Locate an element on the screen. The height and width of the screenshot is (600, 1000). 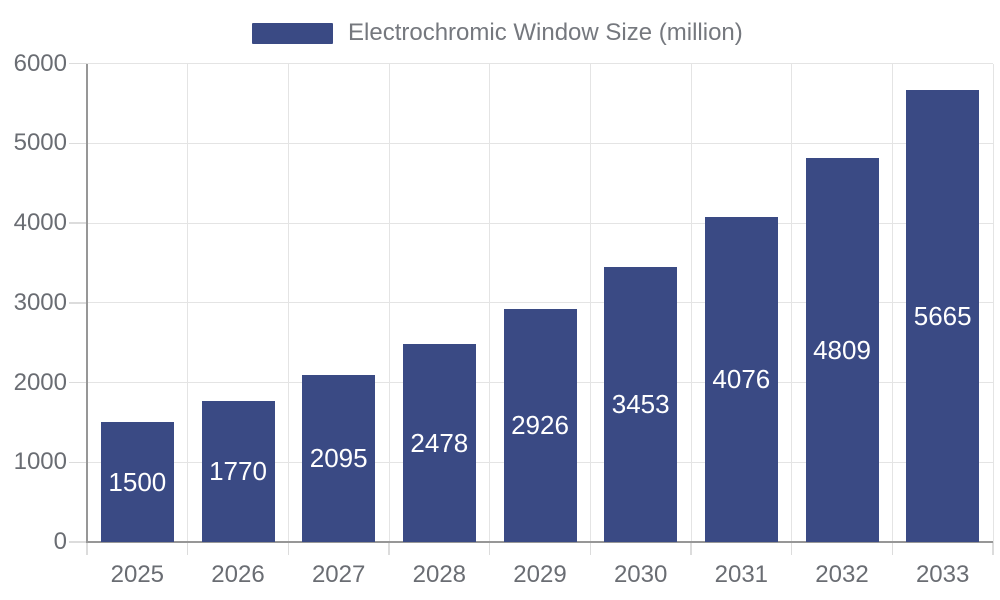
bar-2028 is located at coordinates (439, 443).